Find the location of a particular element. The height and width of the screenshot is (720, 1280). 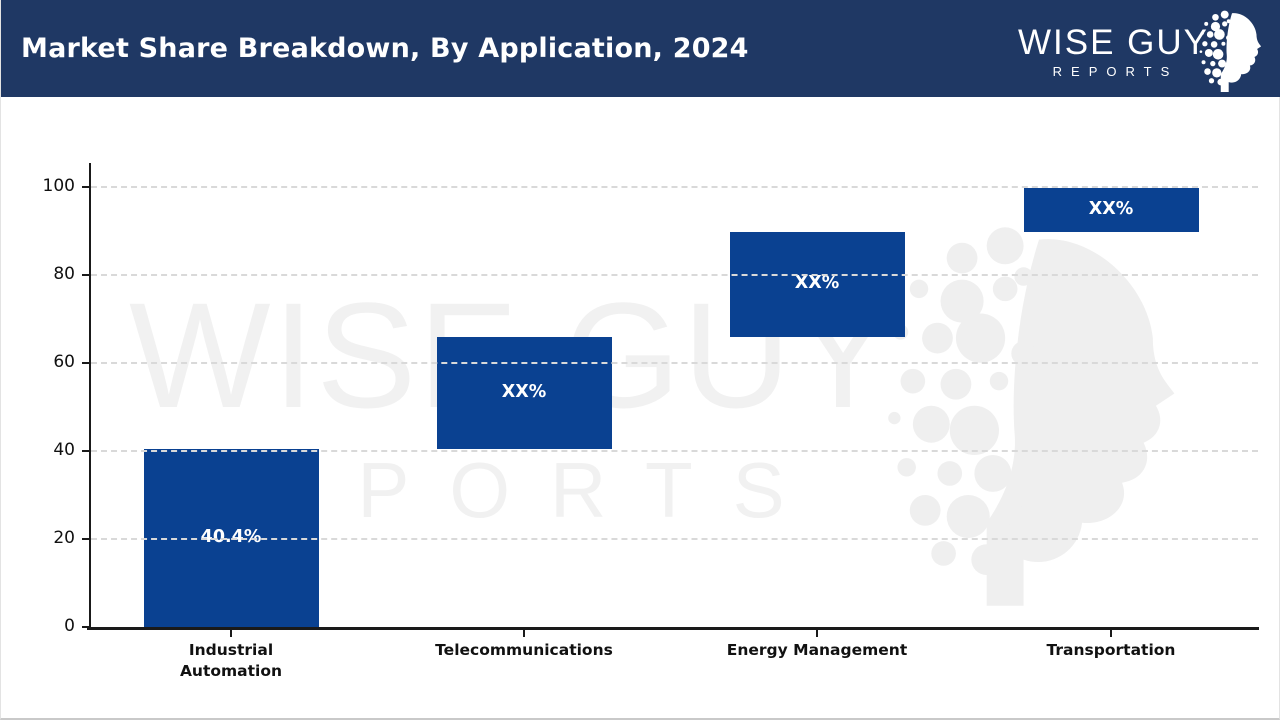

y-tick-label: 80 is located at coordinates (64, 274).